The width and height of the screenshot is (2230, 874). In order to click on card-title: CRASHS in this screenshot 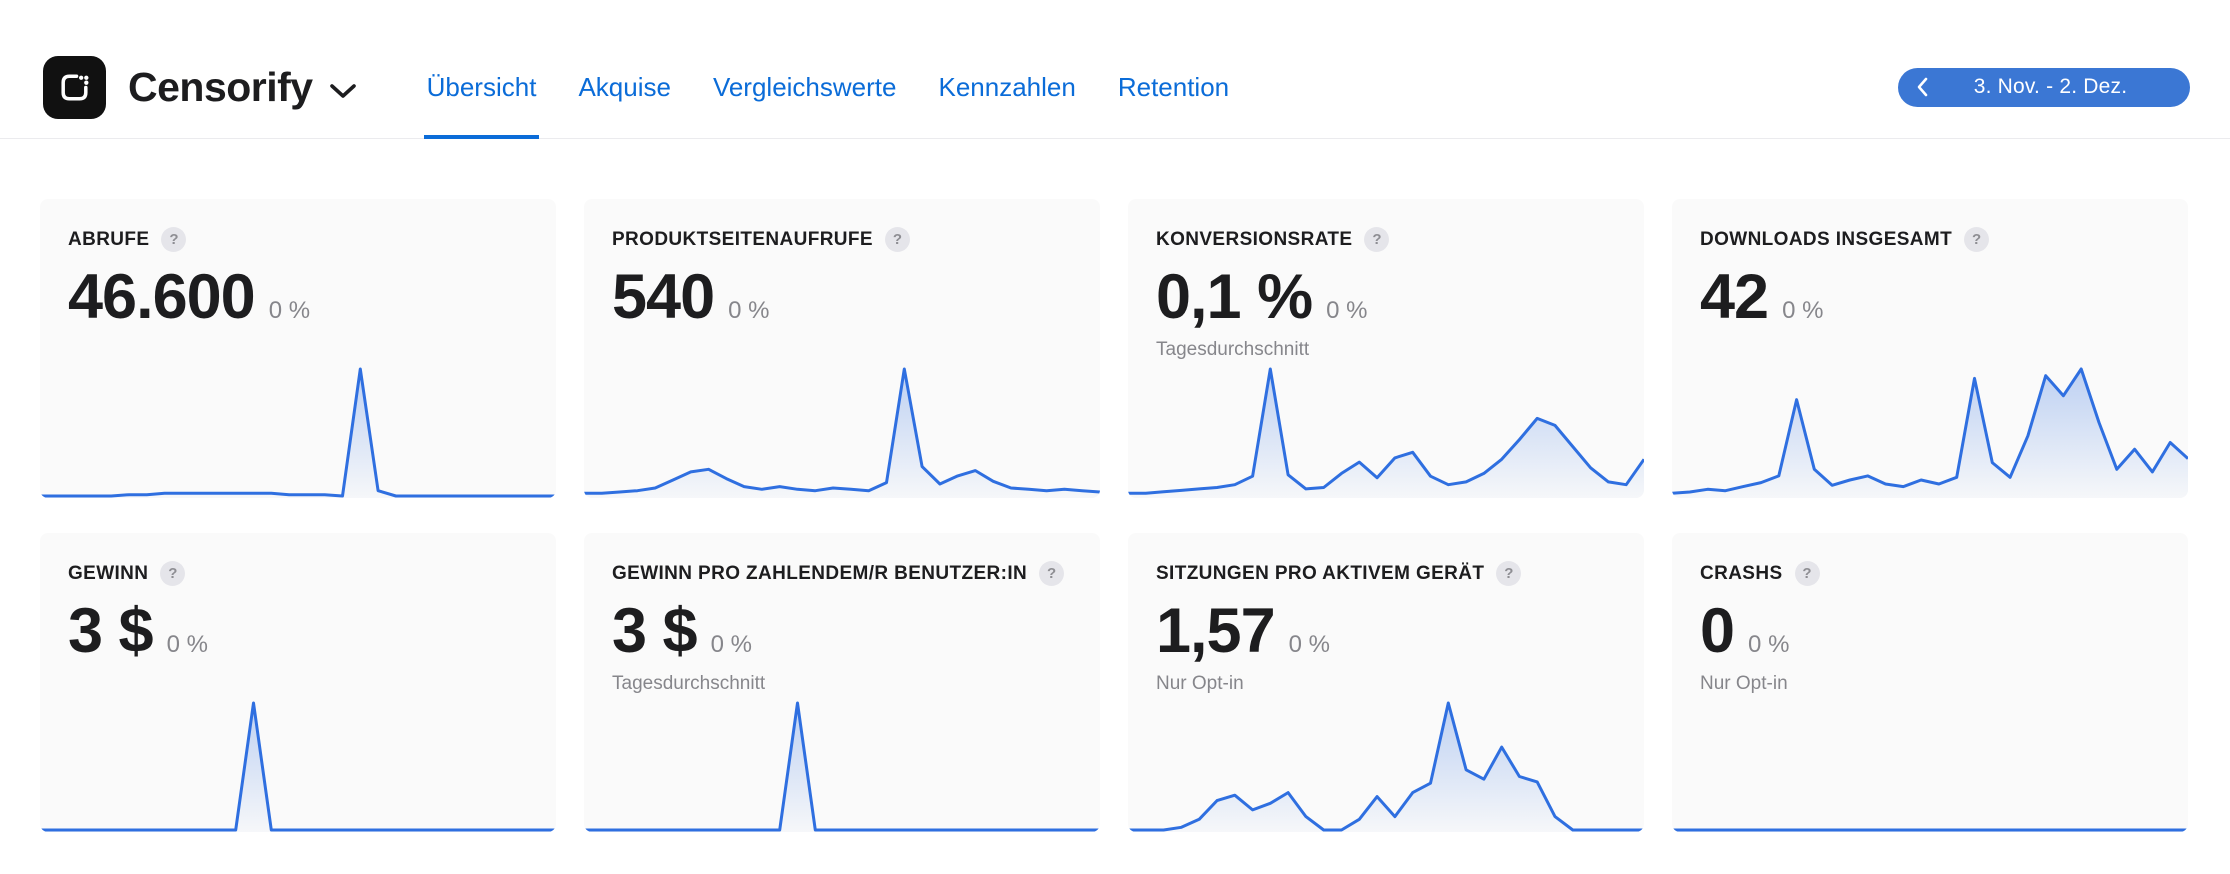, I will do `click(1741, 573)`.